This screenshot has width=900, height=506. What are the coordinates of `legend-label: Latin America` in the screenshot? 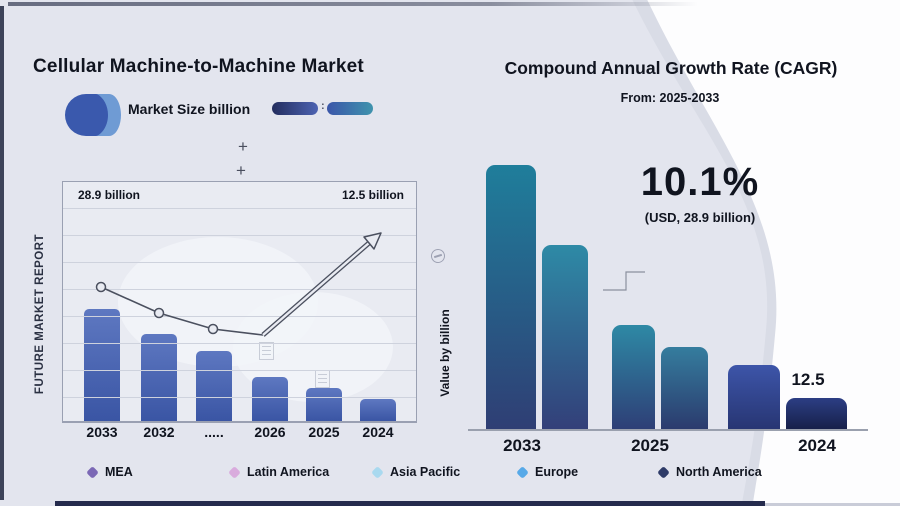 It's located at (288, 472).